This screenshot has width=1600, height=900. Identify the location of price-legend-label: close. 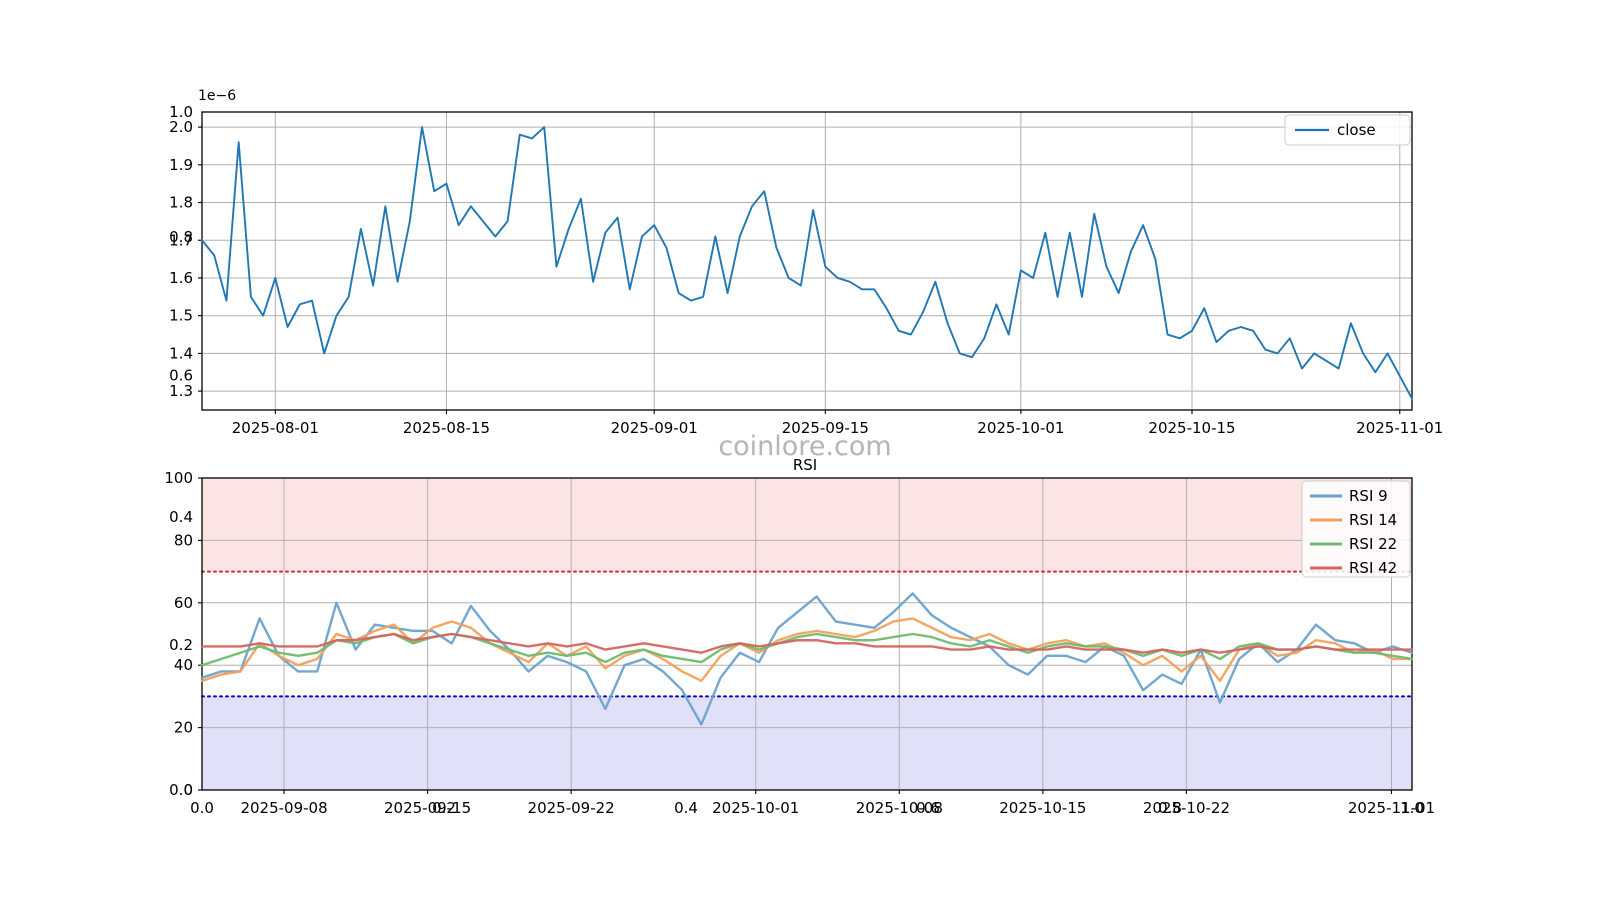
(1356, 130).